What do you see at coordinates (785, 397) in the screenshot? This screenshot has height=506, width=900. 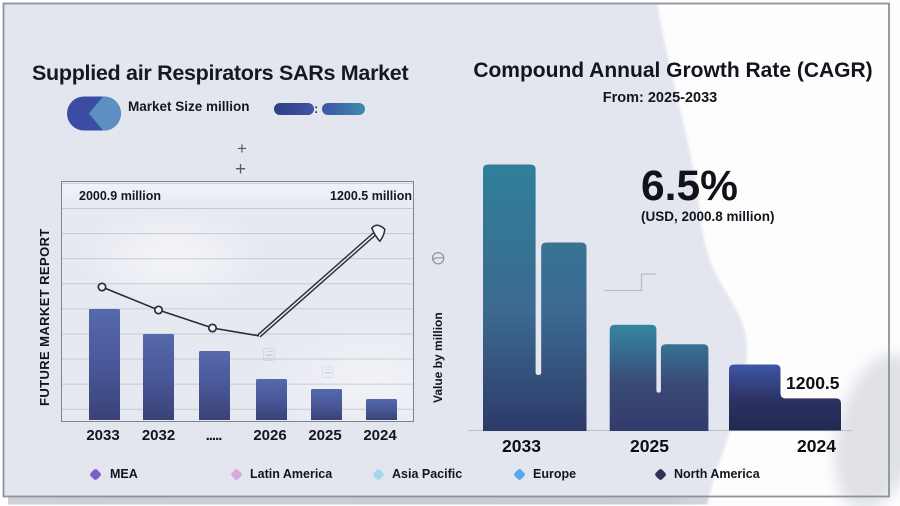 I see `right-bar-group-2024` at bounding box center [785, 397].